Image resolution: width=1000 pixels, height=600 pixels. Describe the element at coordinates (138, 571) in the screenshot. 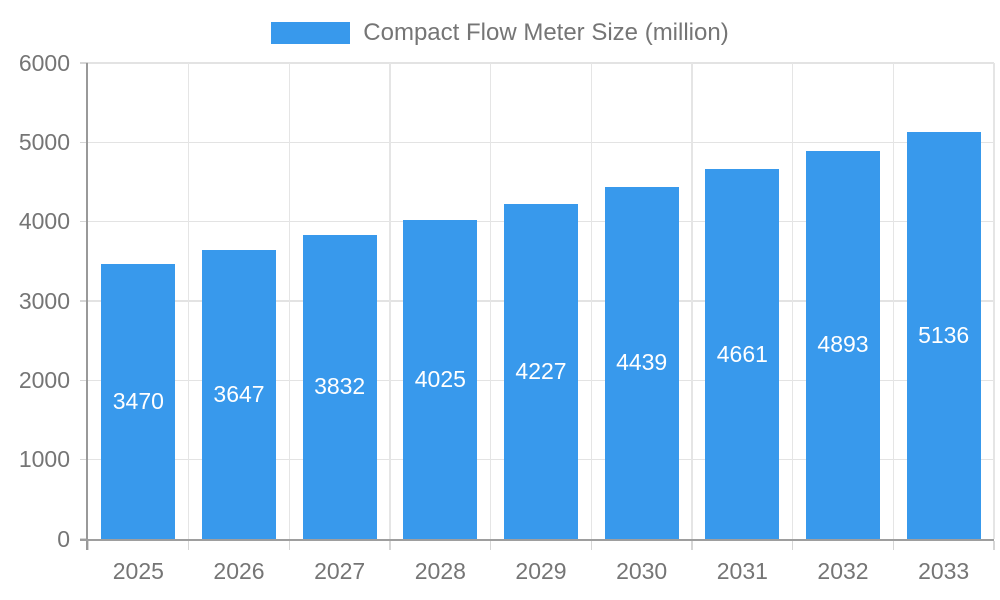

I see `x-axis-label: 2025` at that location.